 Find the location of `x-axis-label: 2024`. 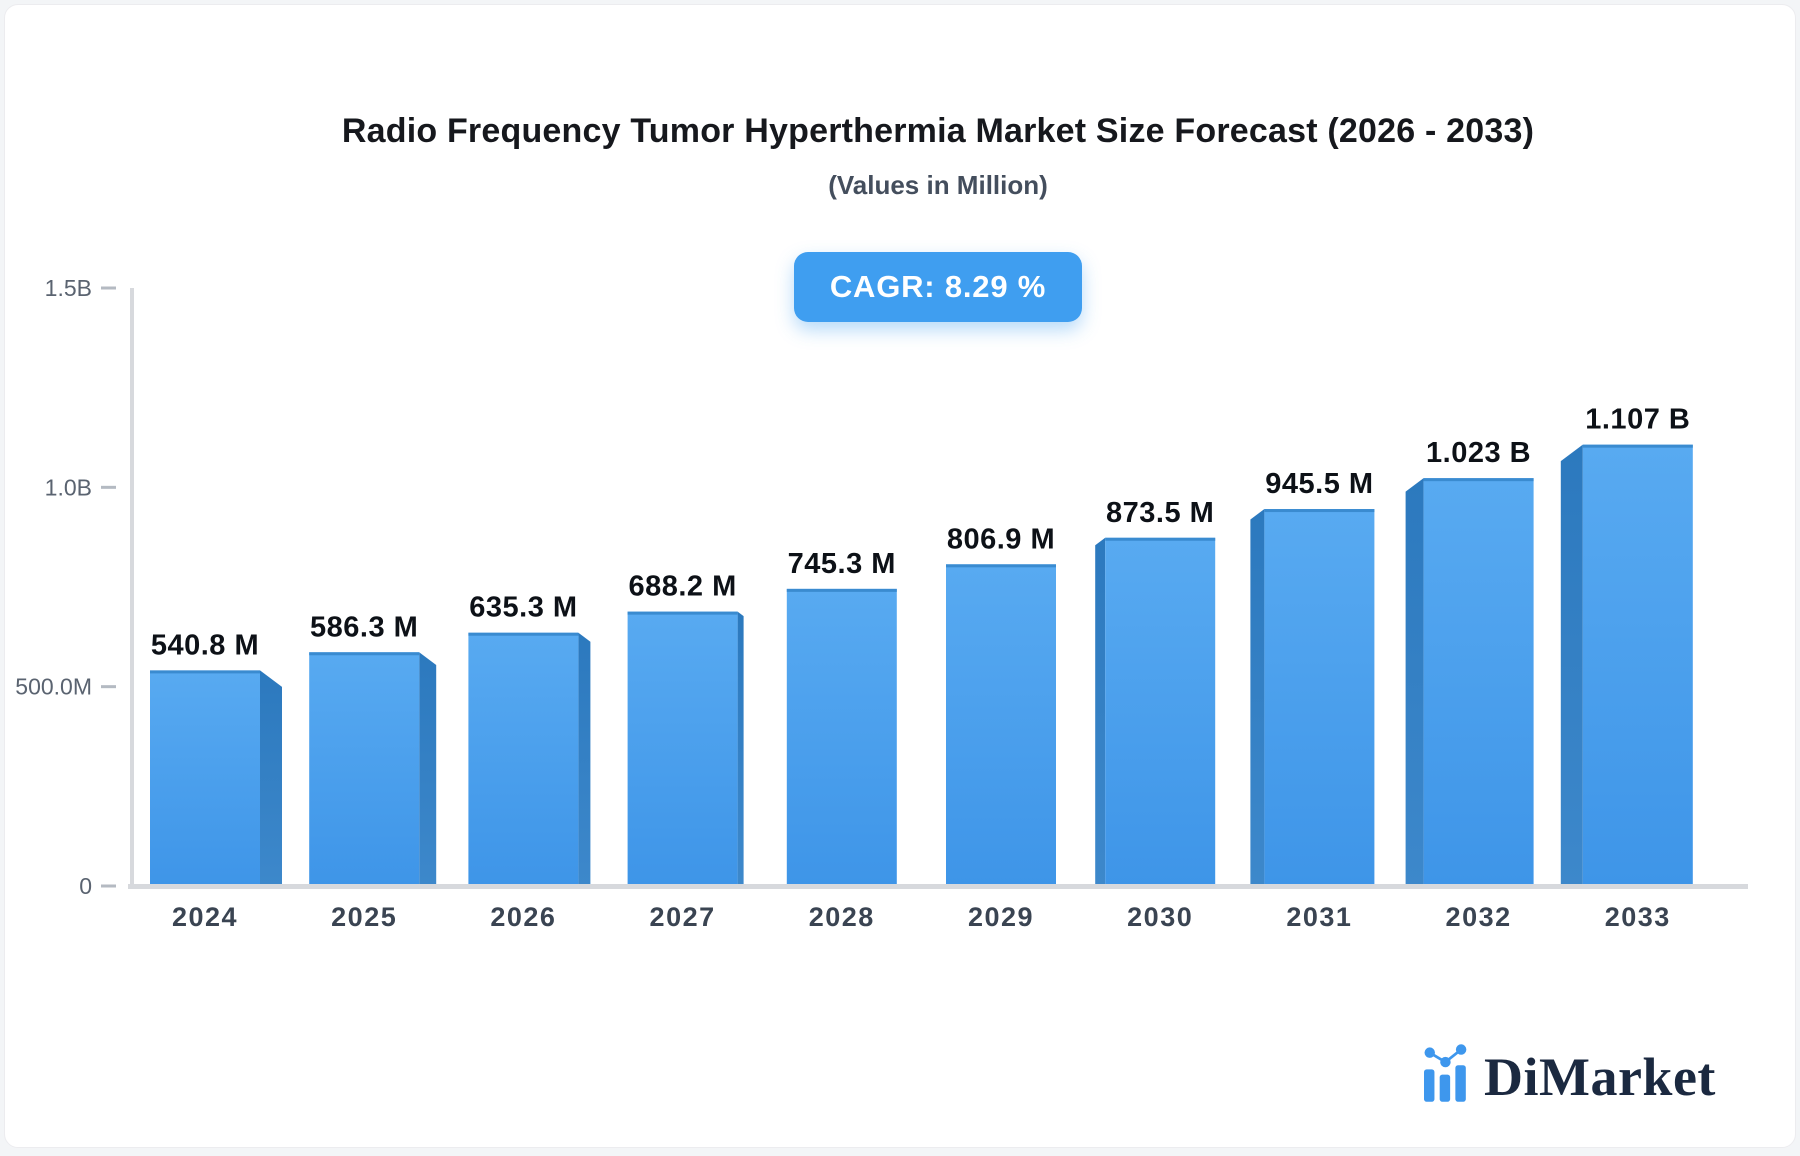

x-axis-label: 2024 is located at coordinates (205, 917).